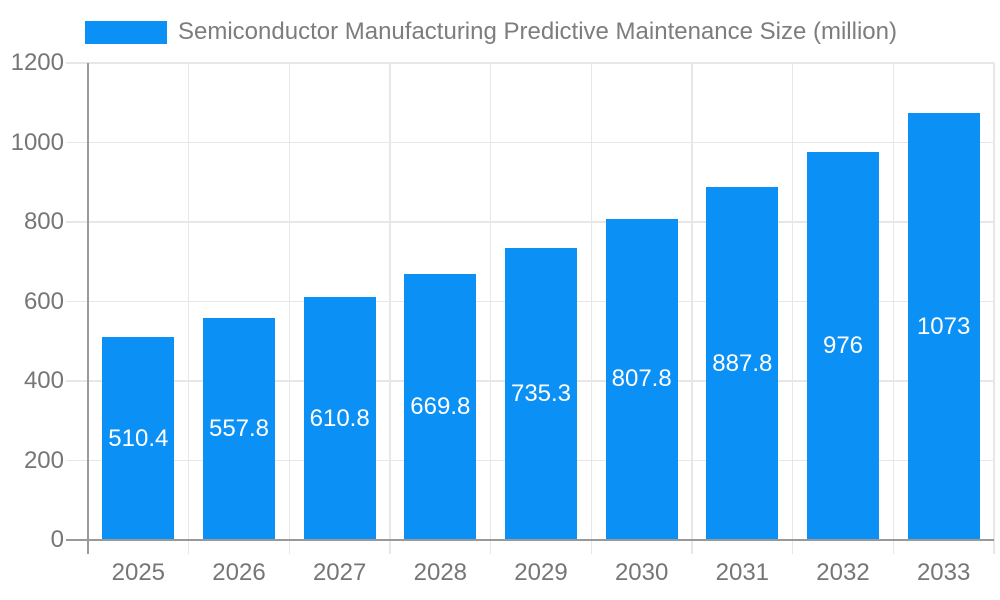  Describe the element at coordinates (138, 572) in the screenshot. I see `x-tick-label-2025: 2025` at that location.